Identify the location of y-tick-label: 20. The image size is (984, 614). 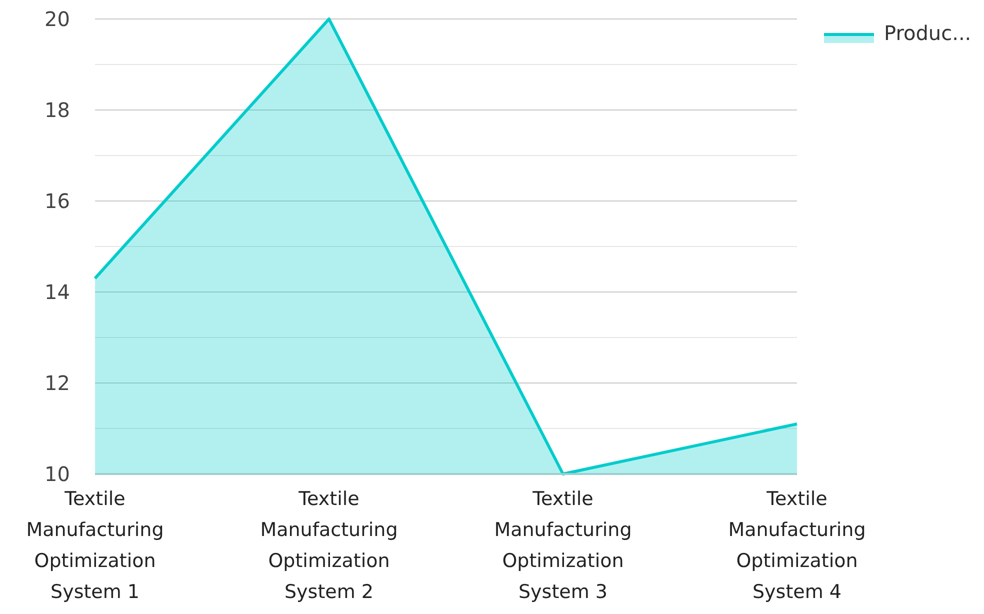
(57, 19).